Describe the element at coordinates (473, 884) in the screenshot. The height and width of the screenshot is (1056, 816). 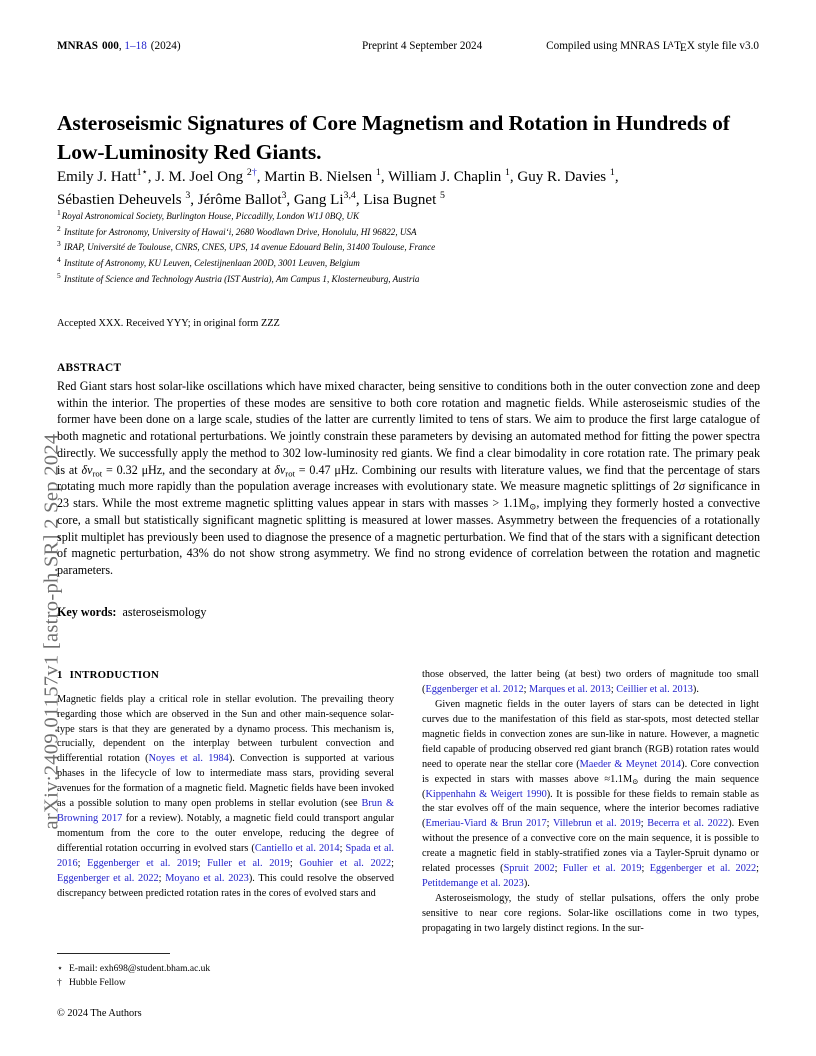
I see `citation-link: Petitdemange et al. 2023` at that location.